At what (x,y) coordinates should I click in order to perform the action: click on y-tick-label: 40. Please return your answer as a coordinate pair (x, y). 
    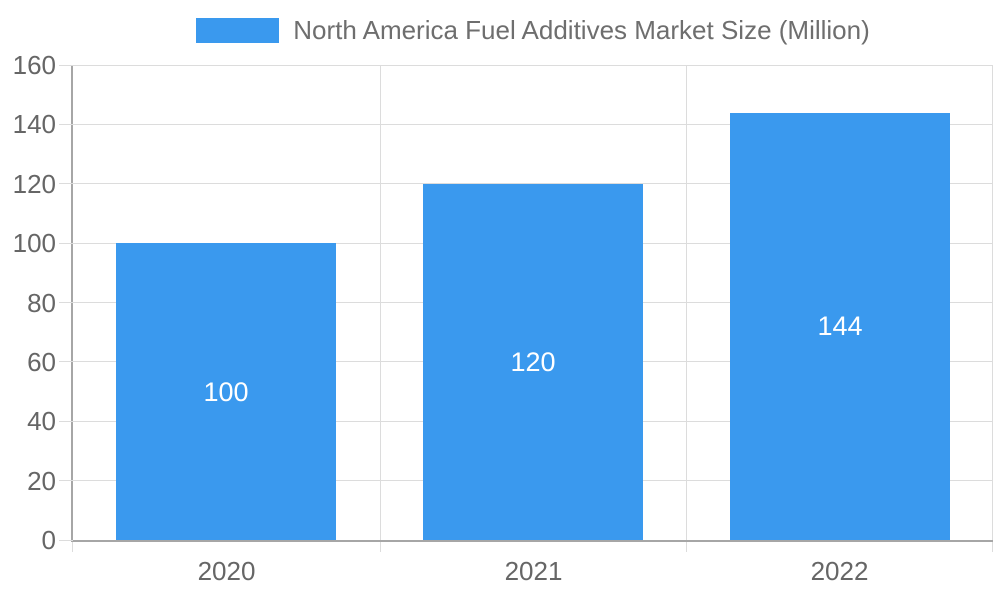
    Looking at the image, I should click on (41, 421).